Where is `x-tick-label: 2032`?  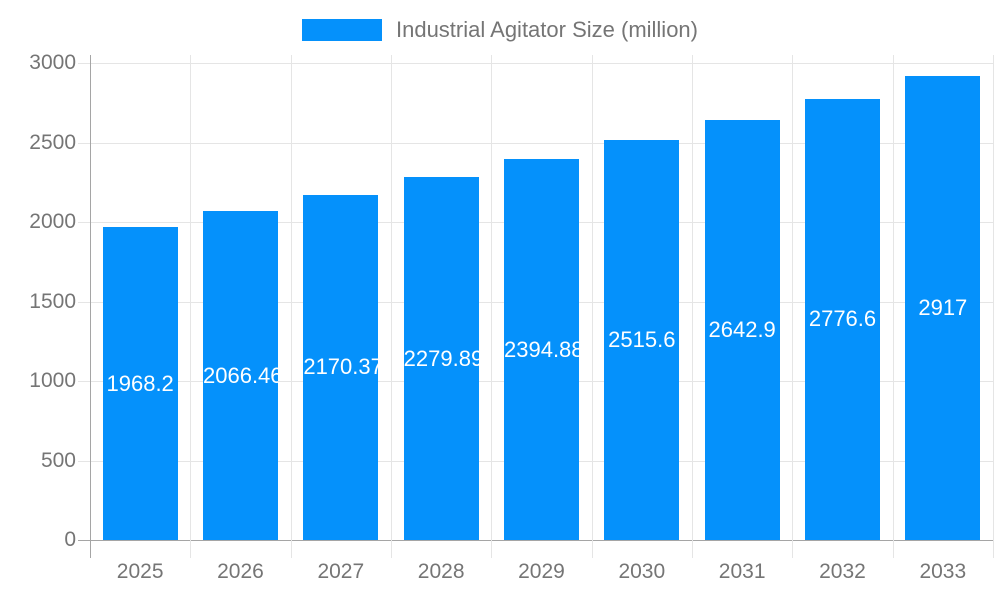
x-tick-label: 2032 is located at coordinates (842, 571).